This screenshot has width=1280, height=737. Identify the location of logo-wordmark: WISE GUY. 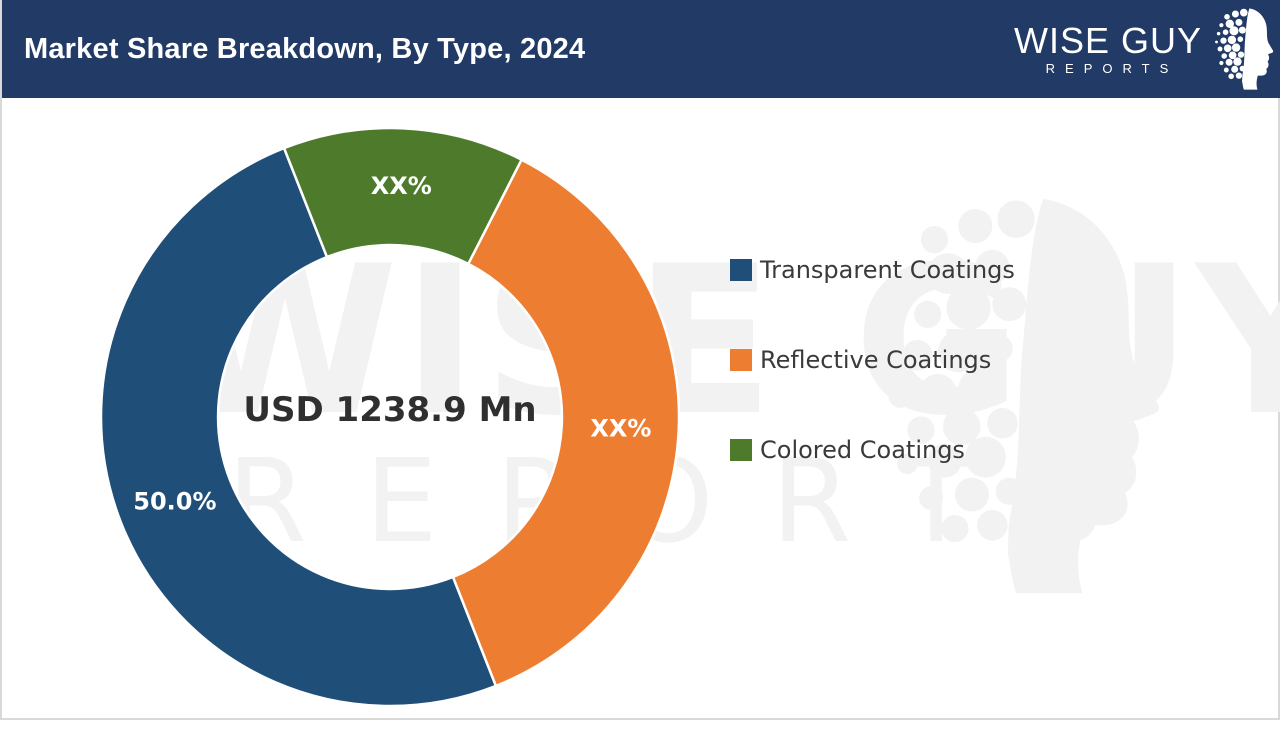
(1107, 40).